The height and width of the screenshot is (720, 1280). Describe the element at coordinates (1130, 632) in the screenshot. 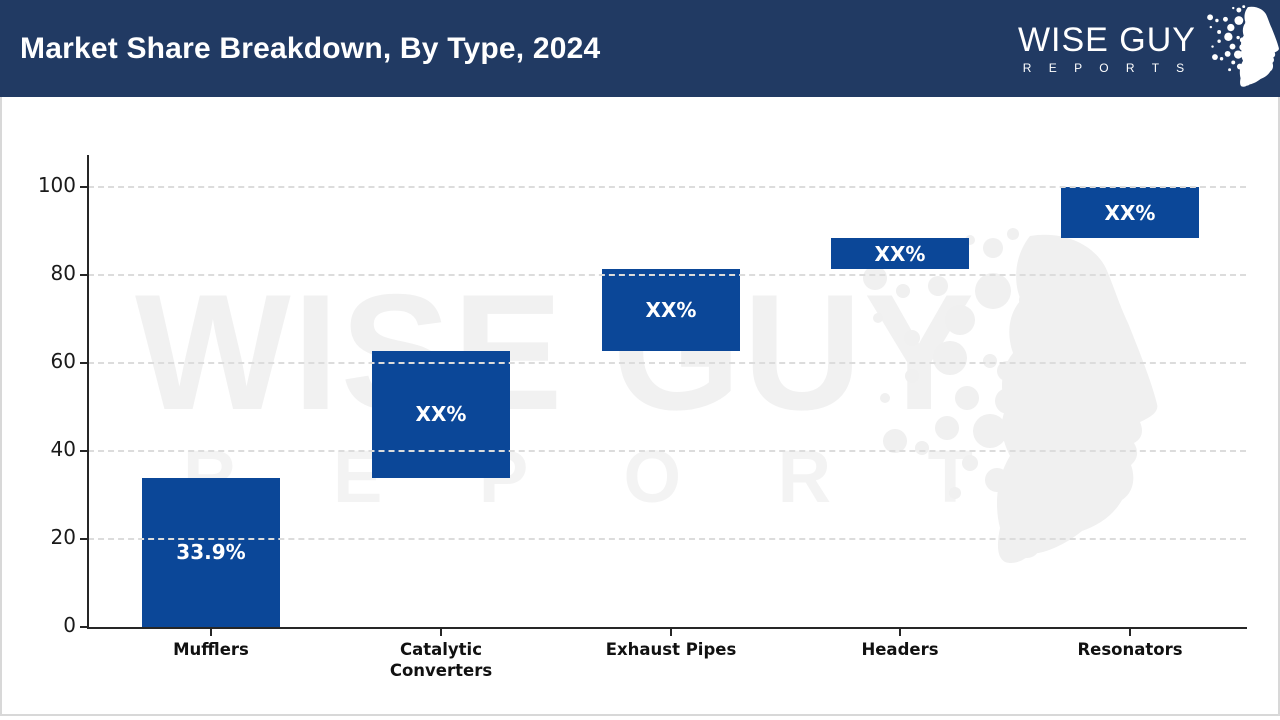

I see `x-tick-mark-resonators` at that location.